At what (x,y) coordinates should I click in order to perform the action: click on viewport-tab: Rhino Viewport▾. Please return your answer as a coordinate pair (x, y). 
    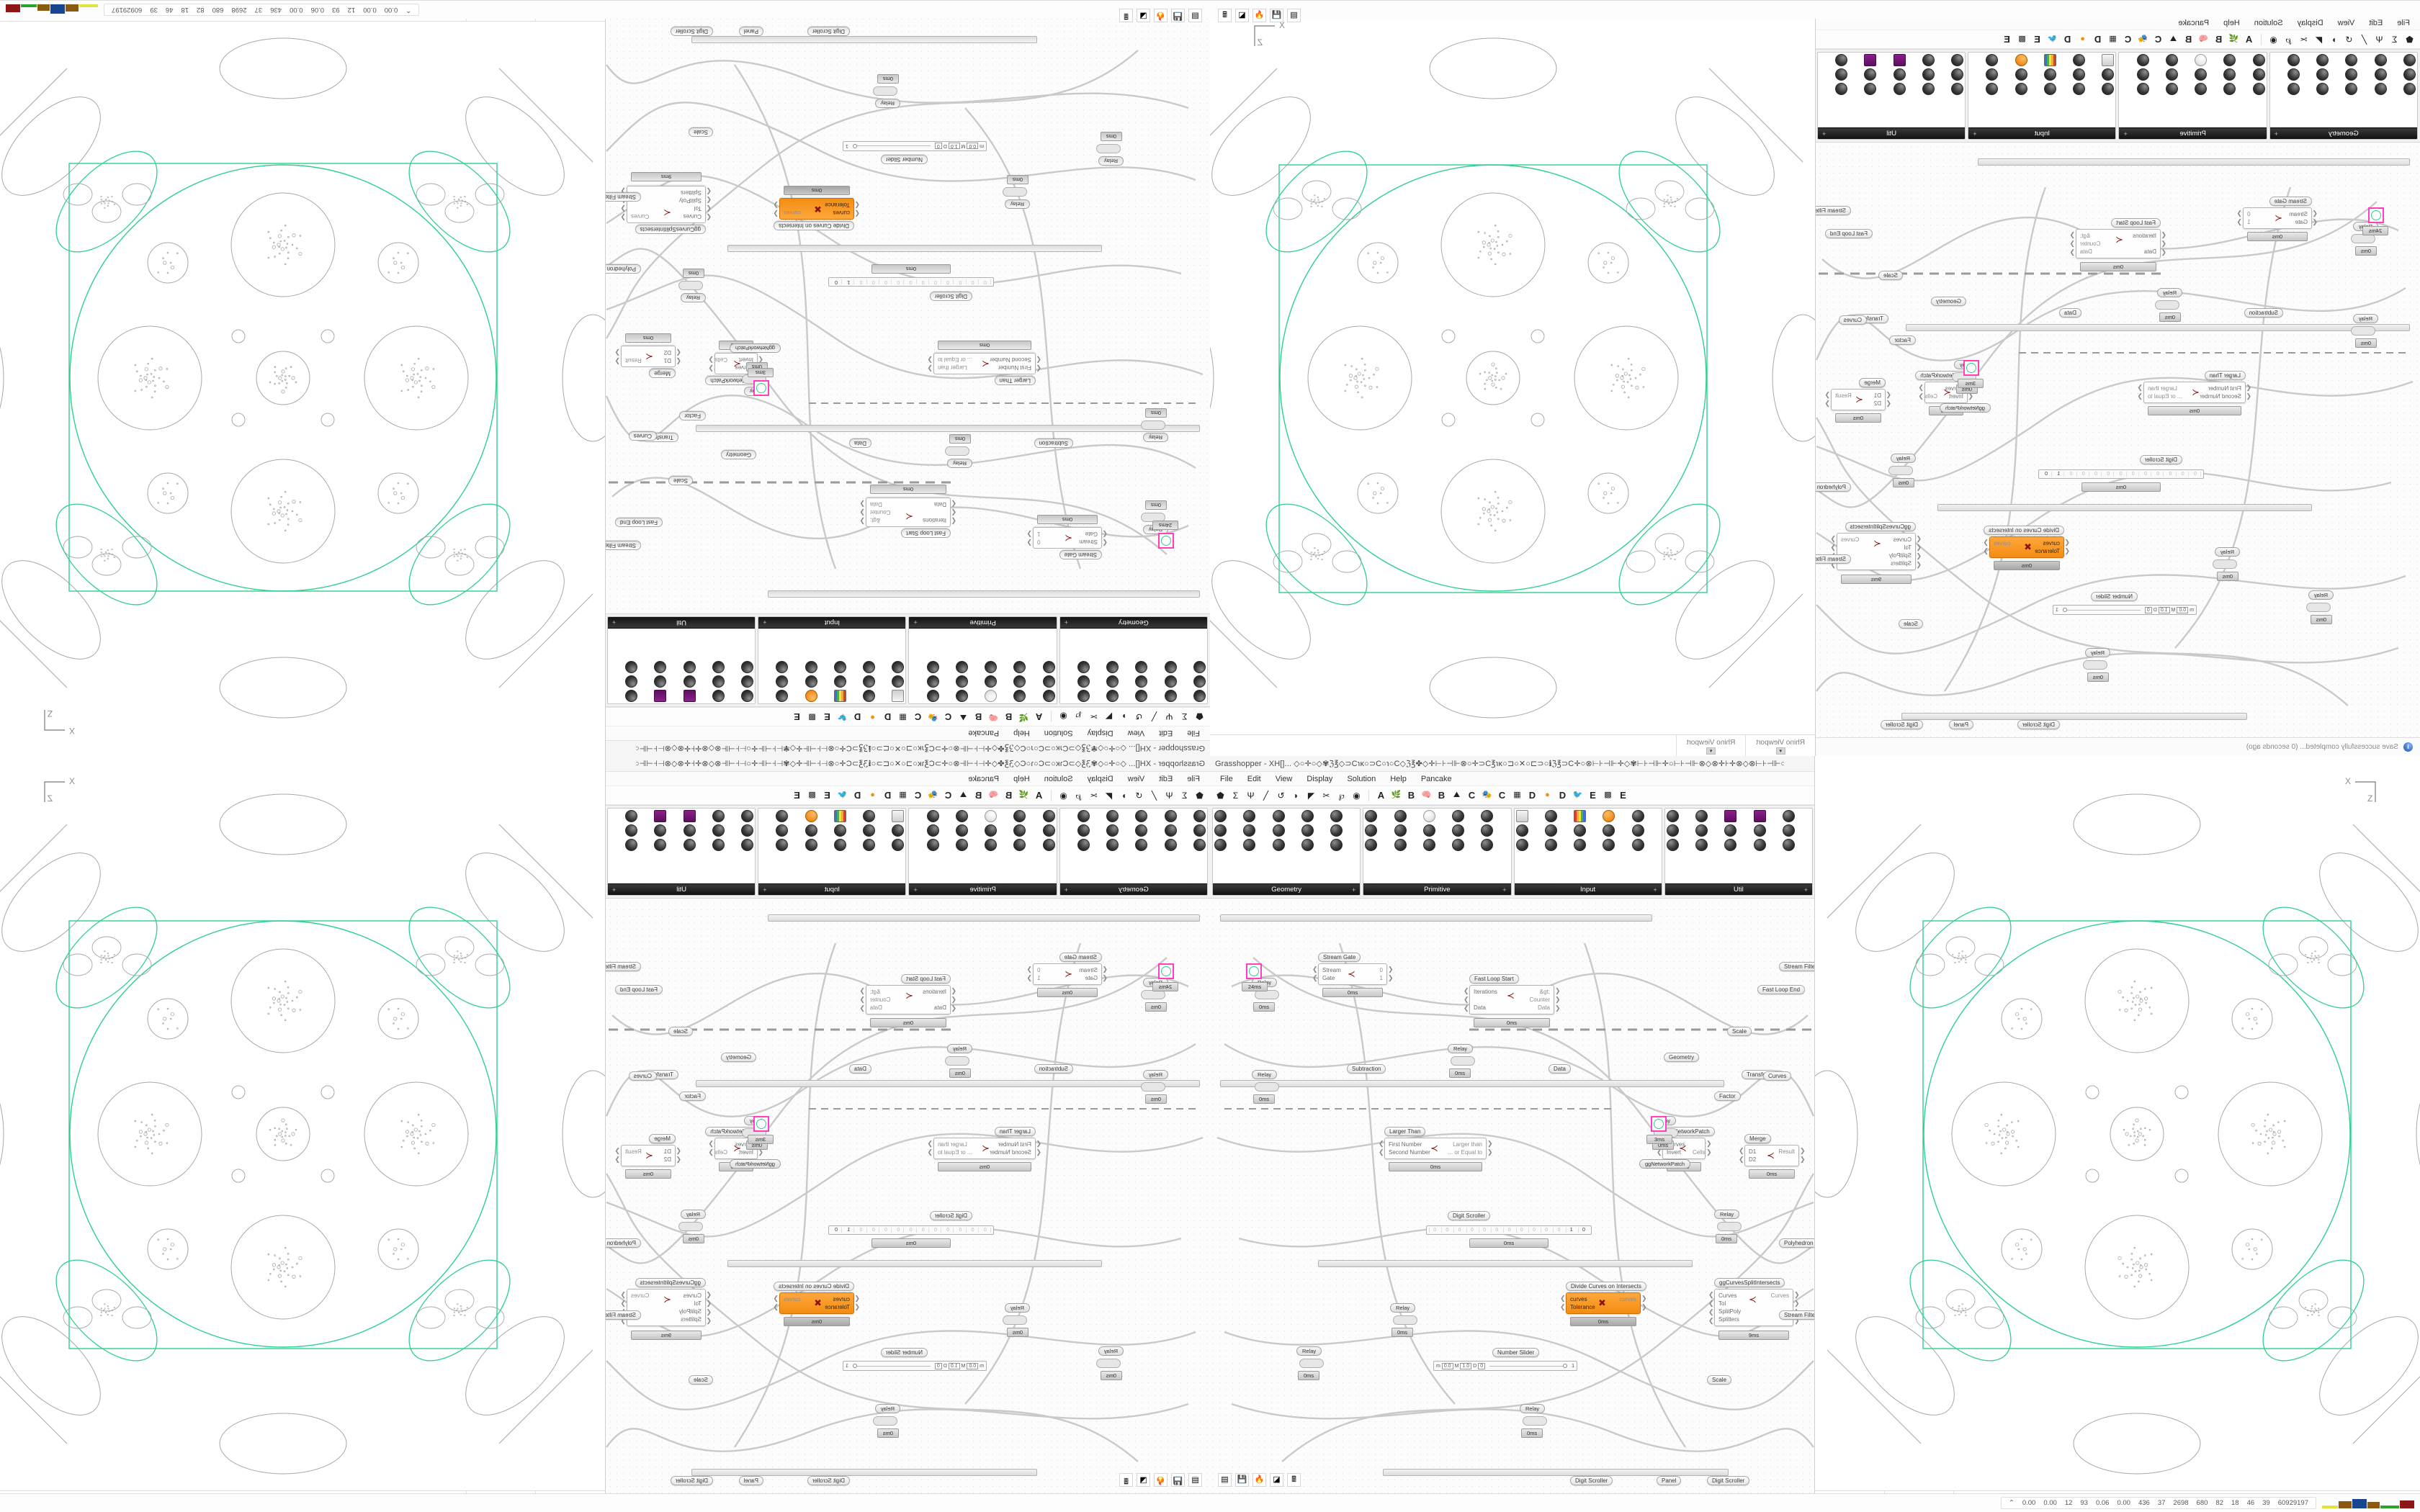
    Looking at the image, I should click on (1710, 745).